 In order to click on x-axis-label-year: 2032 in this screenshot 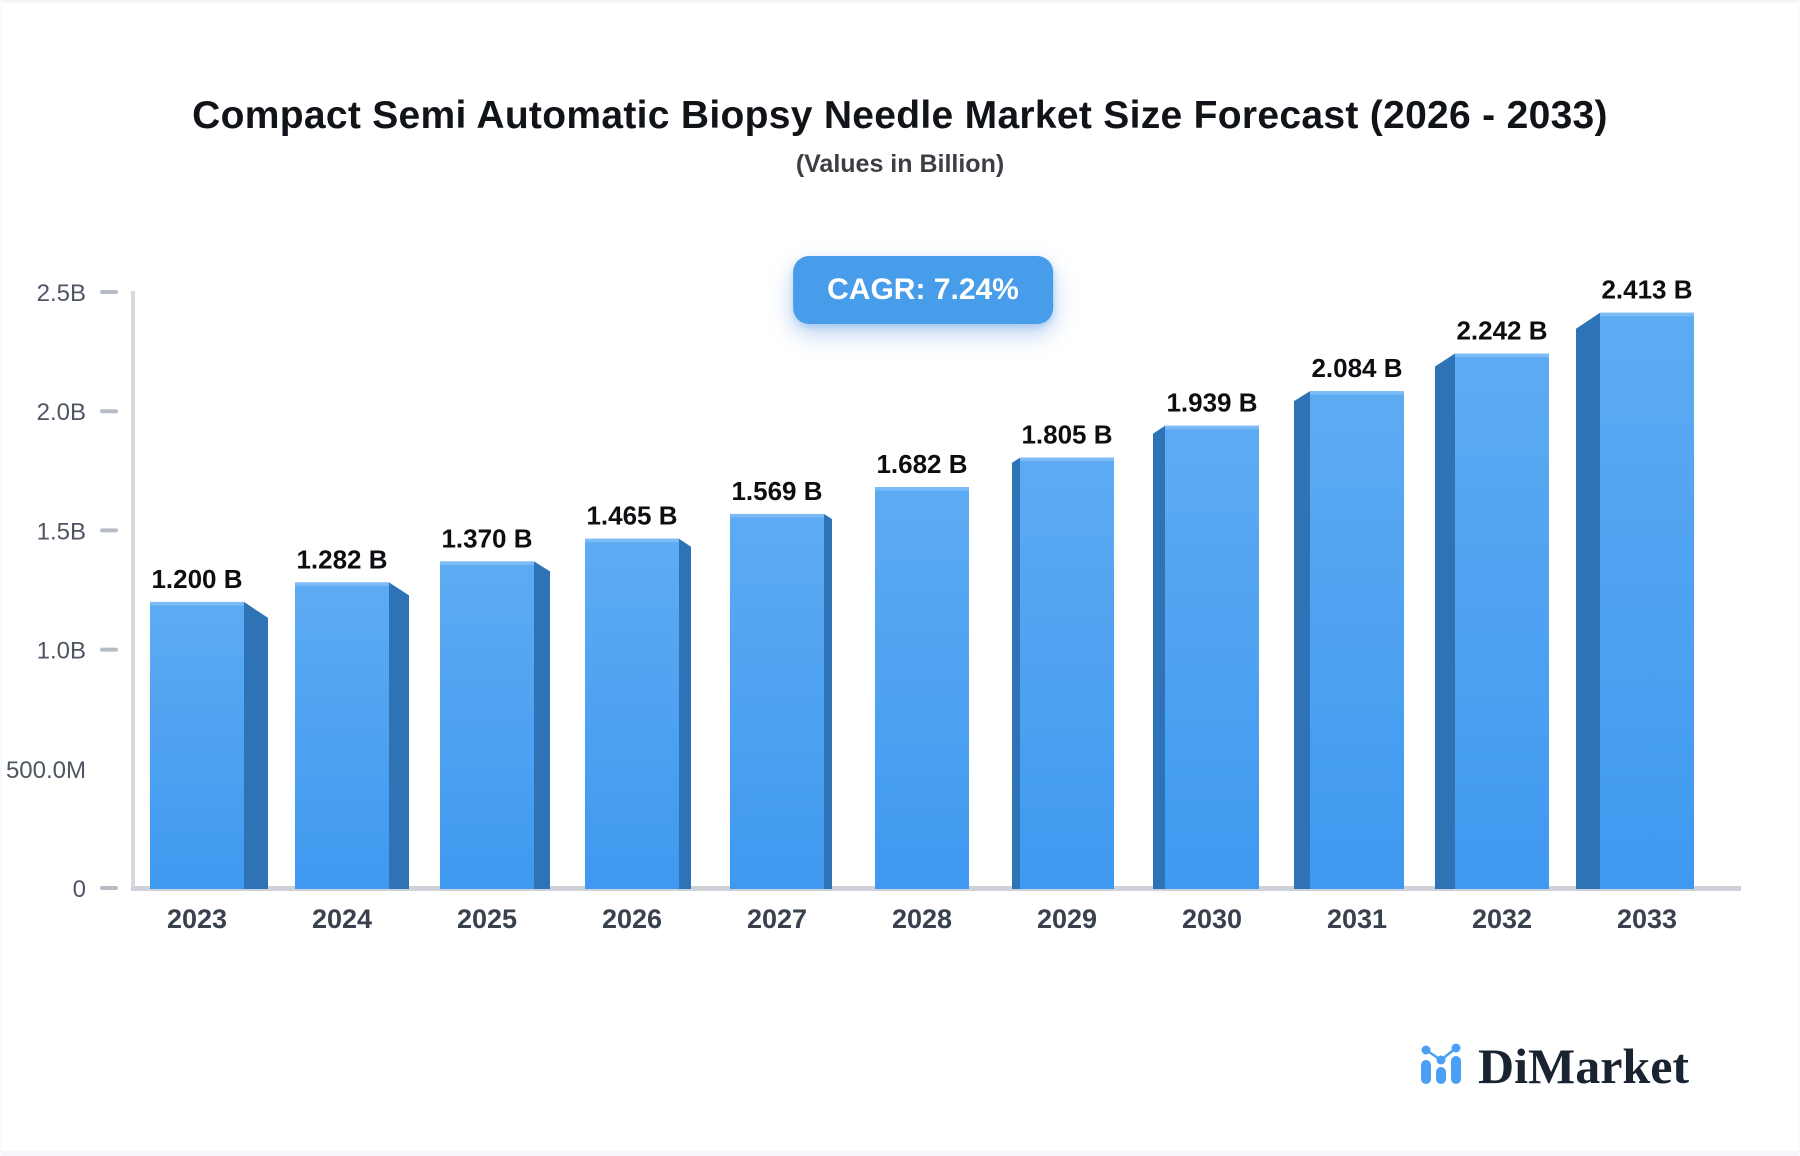, I will do `click(1502, 919)`.